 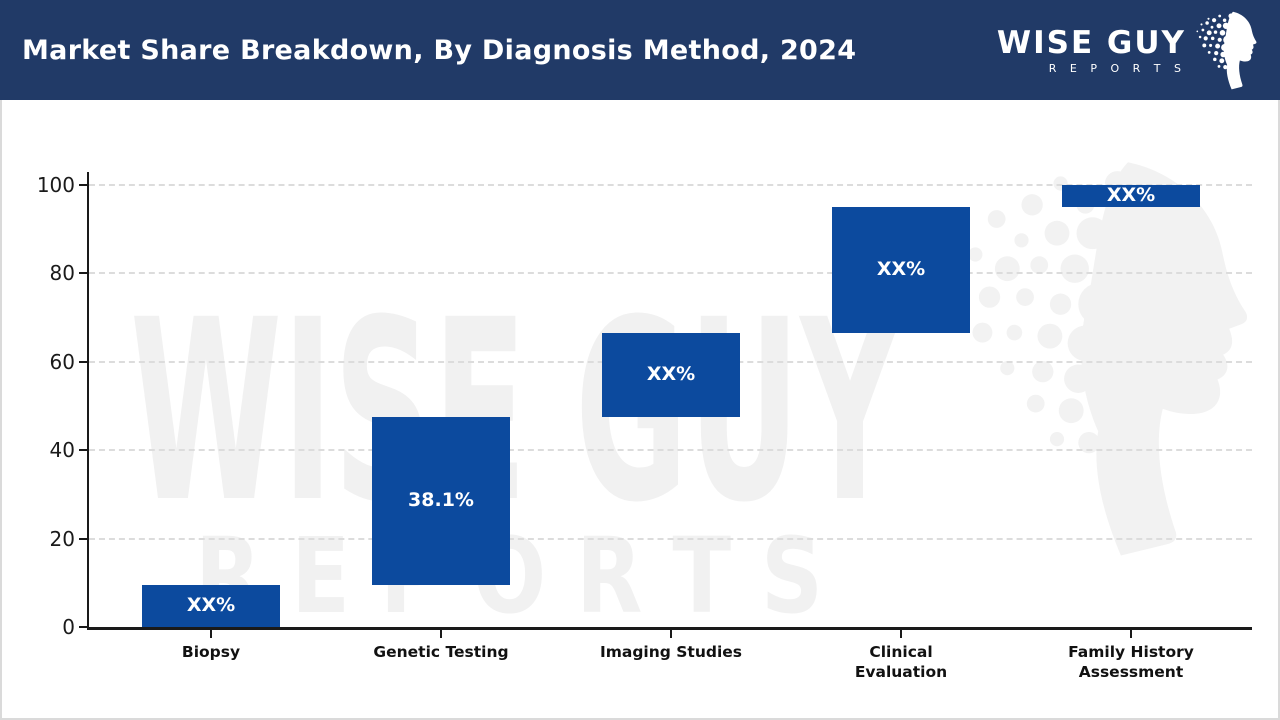 I want to click on bar-family-history-assessment: XX%, so click(x=1131, y=195).